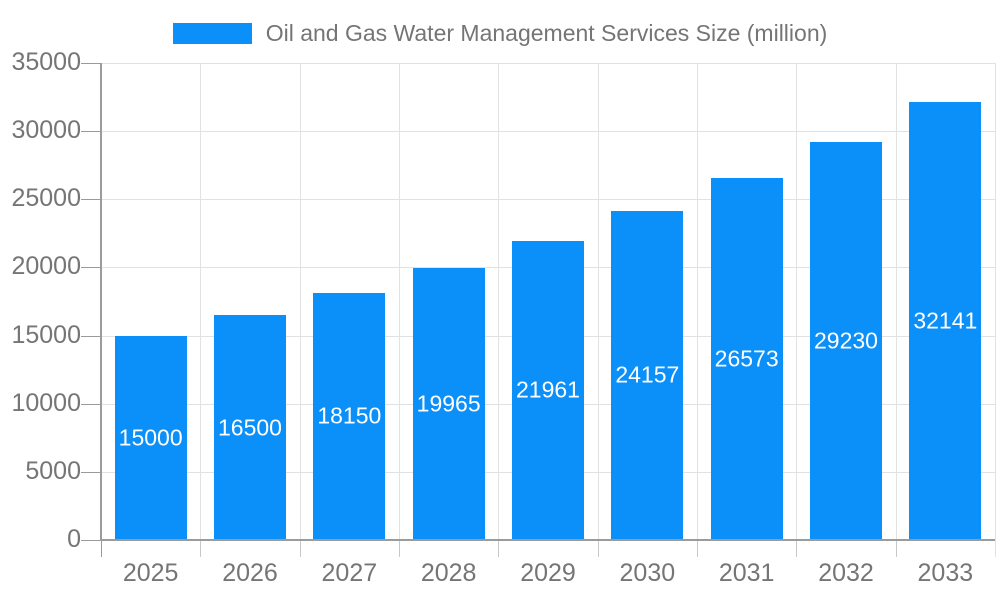 The image size is (1000, 600). What do you see at coordinates (74, 538) in the screenshot?
I see `y-axis-label: 0` at bounding box center [74, 538].